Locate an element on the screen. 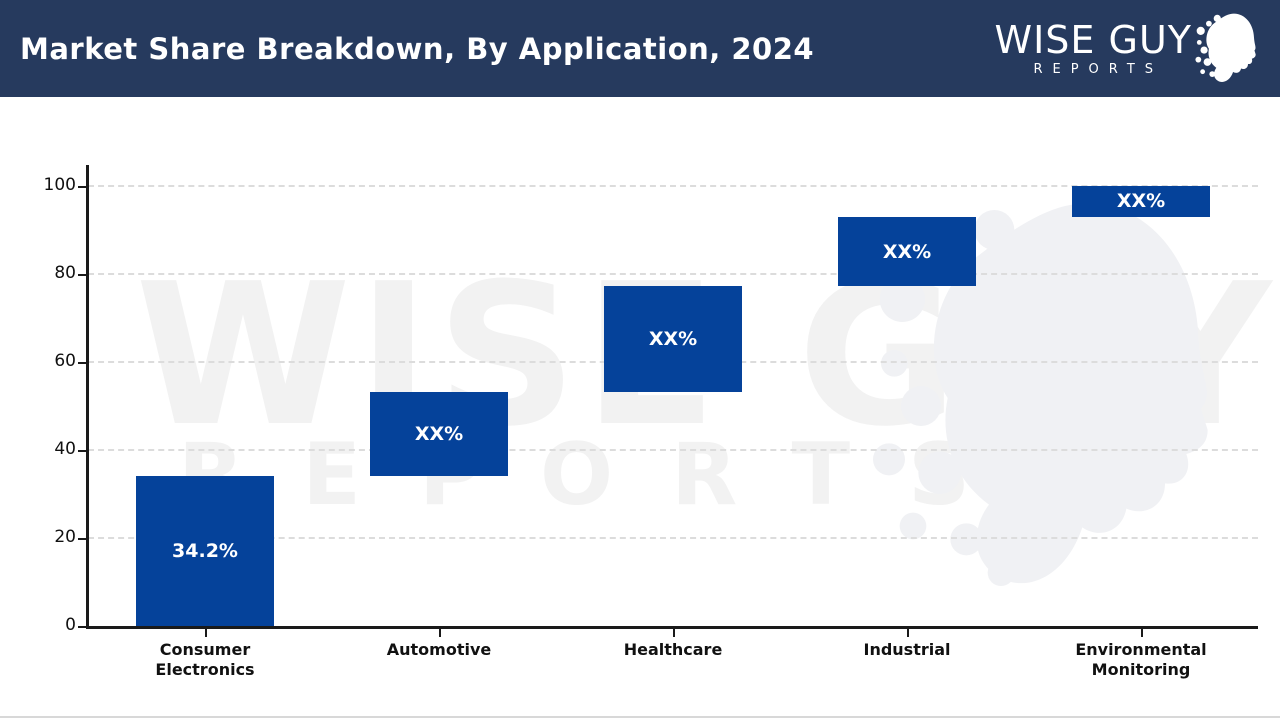  y-axis-line is located at coordinates (87, 396).